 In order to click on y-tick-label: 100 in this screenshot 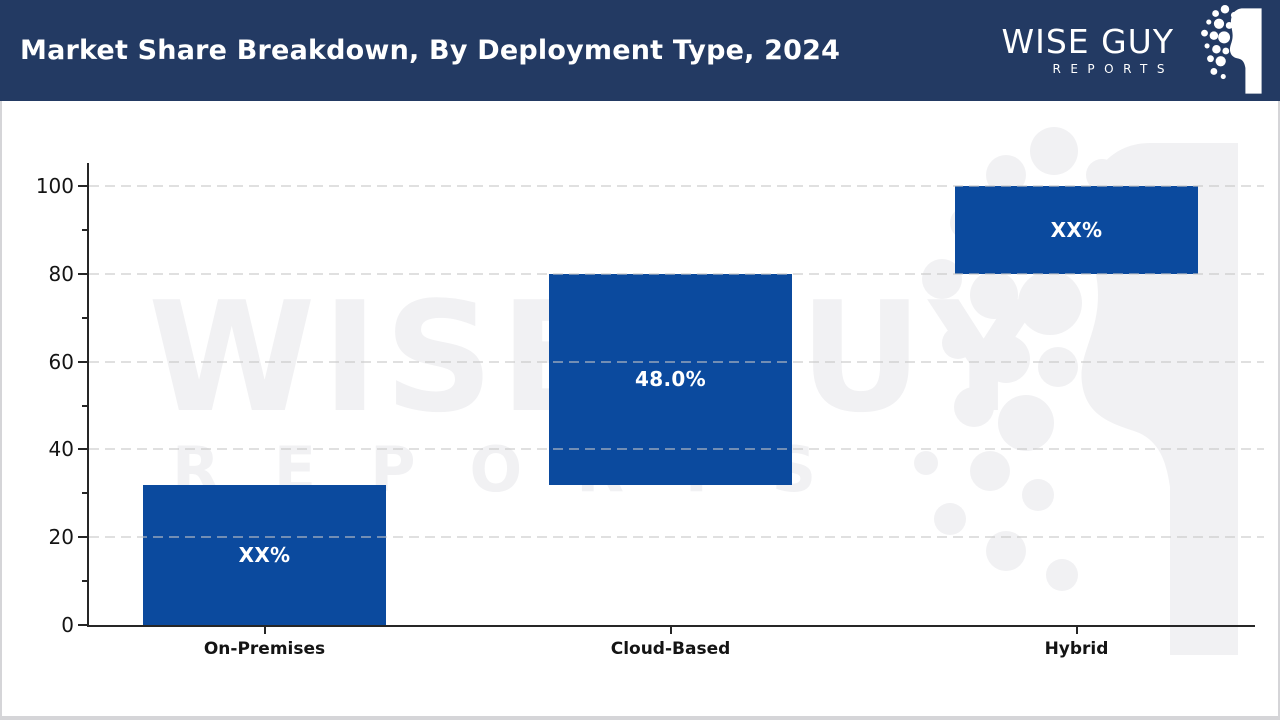, I will do `click(54, 186)`.